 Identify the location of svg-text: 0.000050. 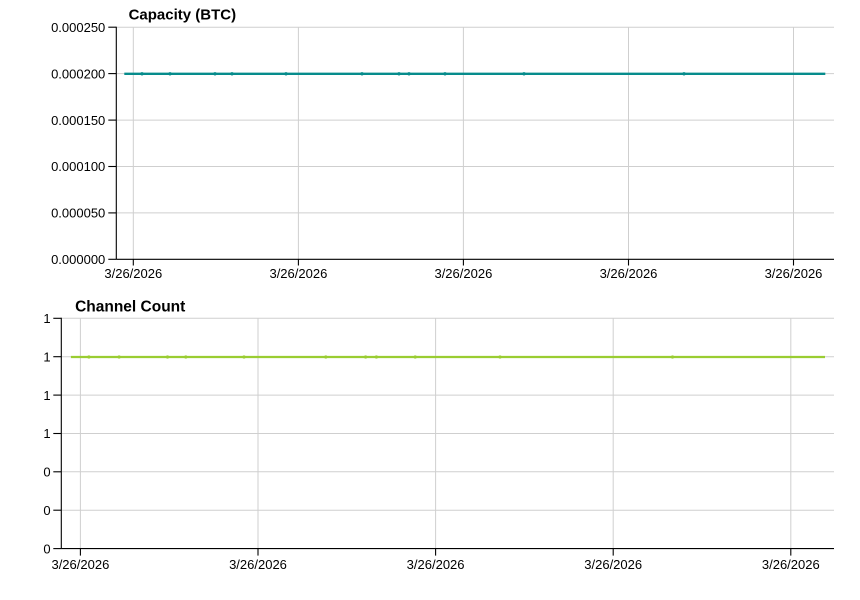
(78, 213).